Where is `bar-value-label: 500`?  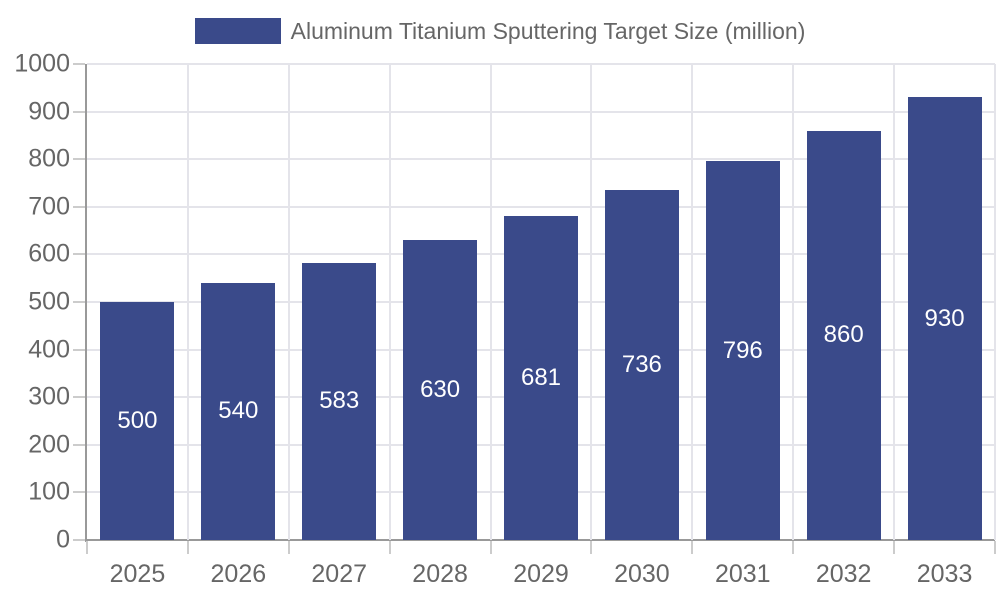 bar-value-label: 500 is located at coordinates (137, 420).